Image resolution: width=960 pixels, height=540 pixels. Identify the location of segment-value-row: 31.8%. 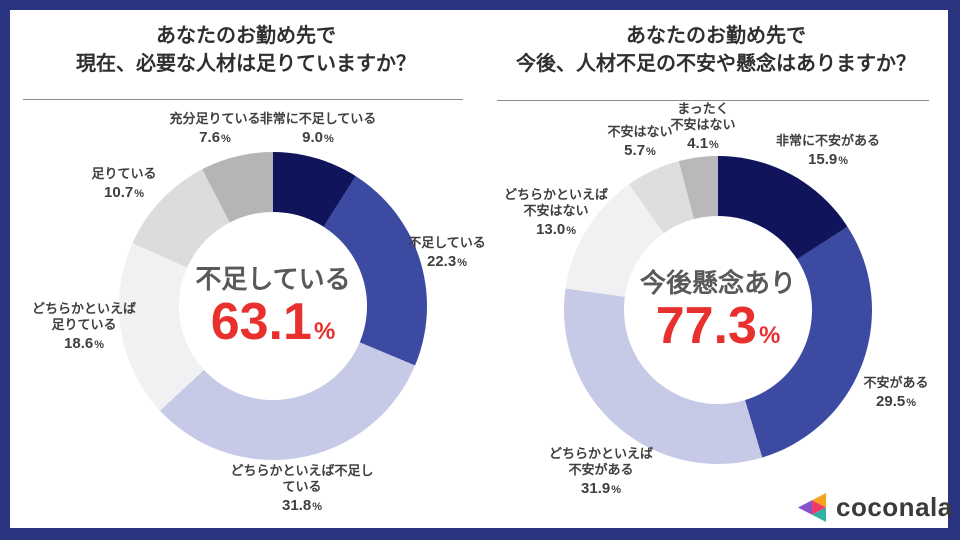
(301, 506).